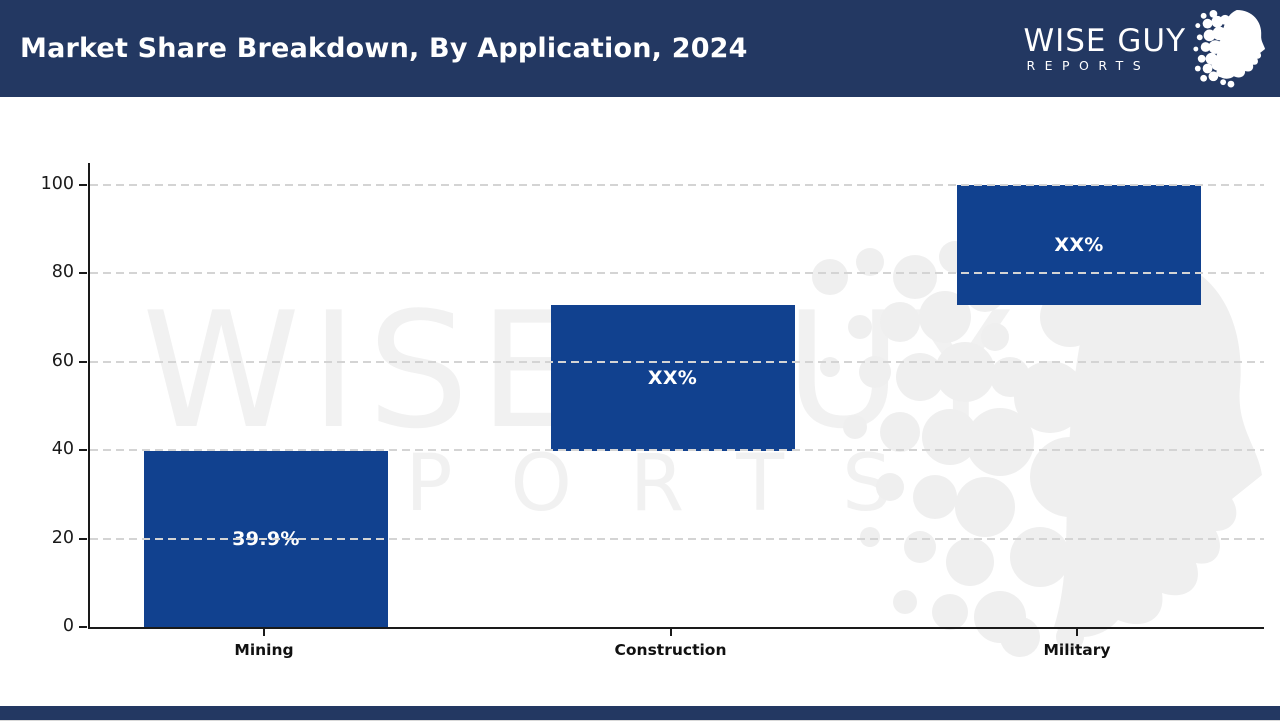 The width and height of the screenshot is (1280, 721). Describe the element at coordinates (57, 184) in the screenshot. I see `y-axis-tick-label: 100` at that location.